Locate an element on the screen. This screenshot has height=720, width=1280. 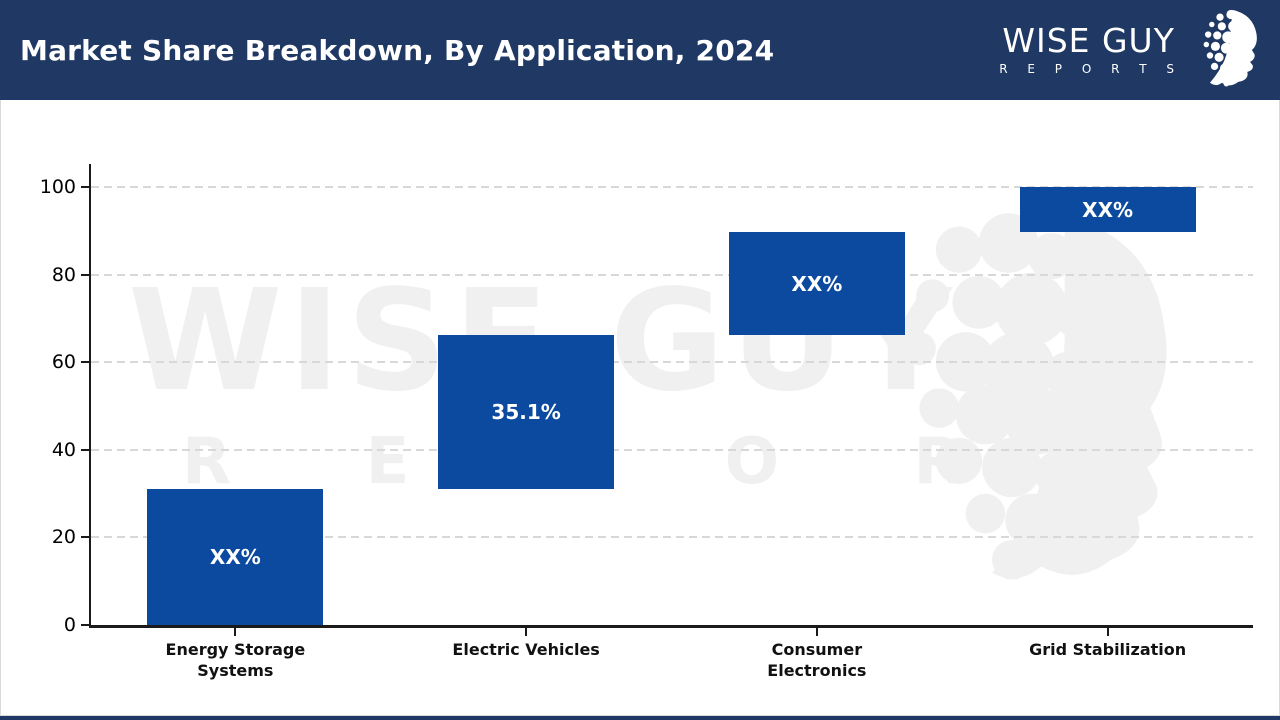
y-tick-label: 60 is located at coordinates (63, 362).